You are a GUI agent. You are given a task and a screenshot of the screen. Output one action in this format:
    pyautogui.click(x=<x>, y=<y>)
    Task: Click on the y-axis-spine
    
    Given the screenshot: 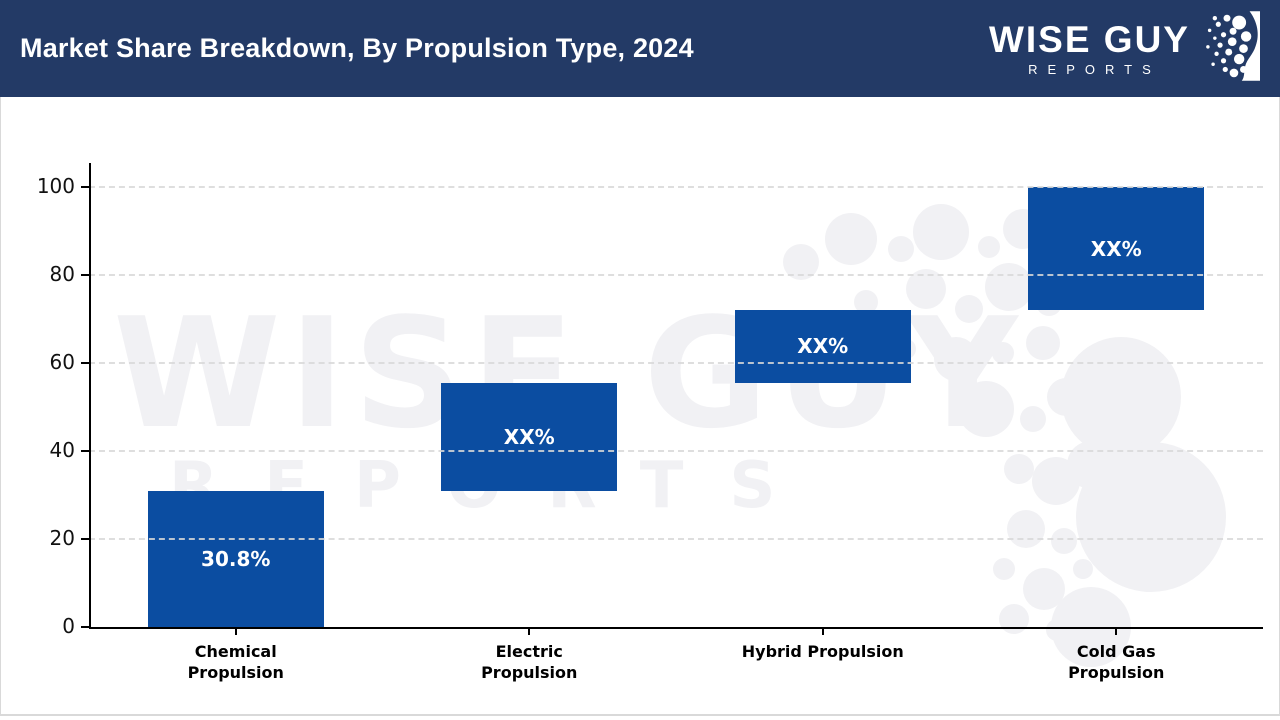 What is the action you would take?
    pyautogui.click(x=90, y=396)
    